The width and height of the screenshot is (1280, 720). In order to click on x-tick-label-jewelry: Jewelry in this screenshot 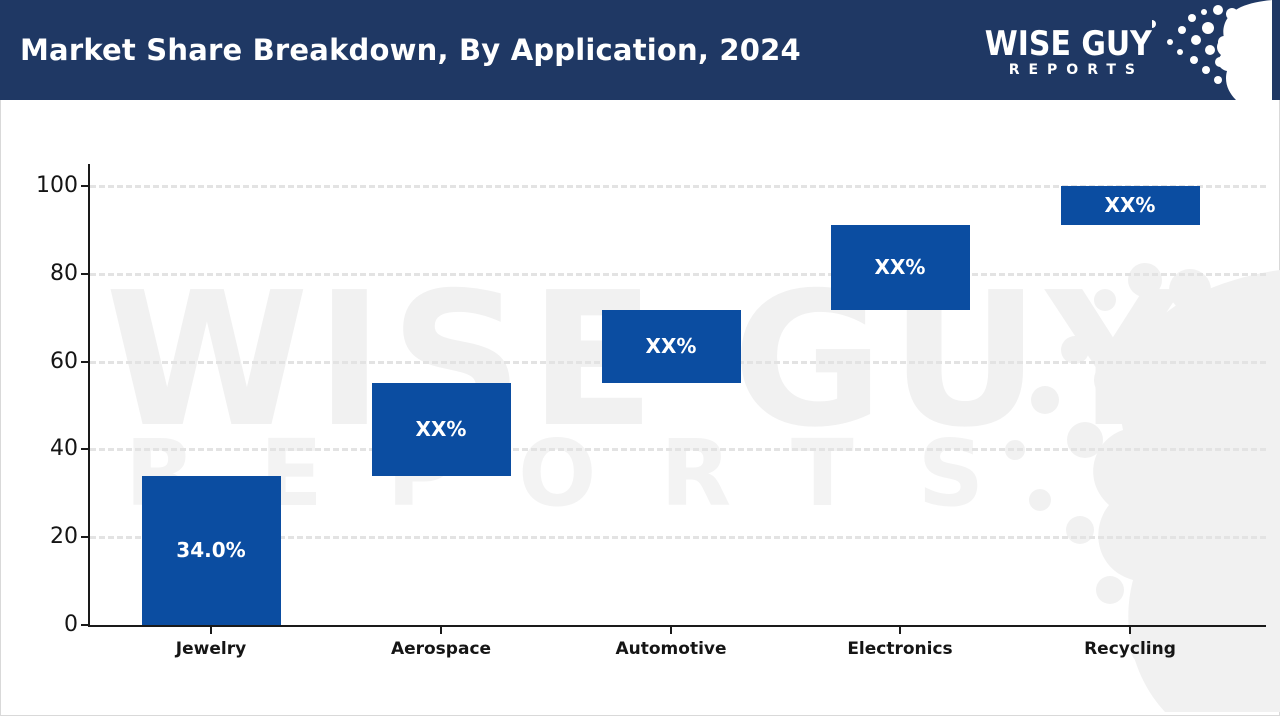, I will do `click(211, 649)`.